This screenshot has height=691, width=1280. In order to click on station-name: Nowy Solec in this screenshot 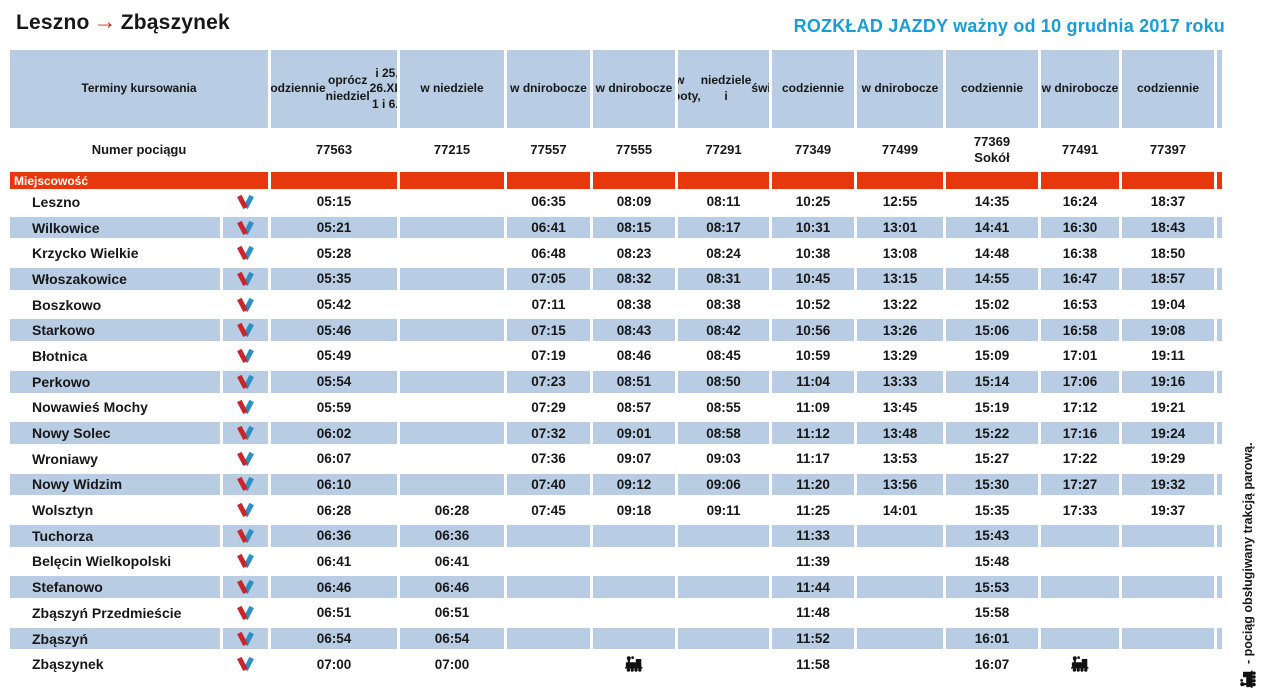, I will do `click(115, 433)`.